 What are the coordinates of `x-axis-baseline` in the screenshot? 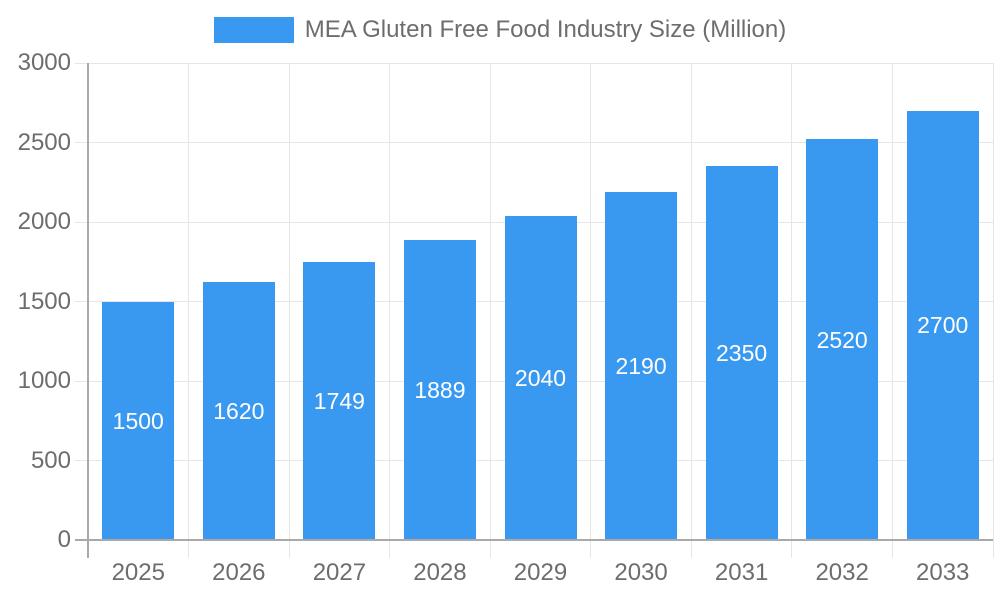 It's located at (534, 540).